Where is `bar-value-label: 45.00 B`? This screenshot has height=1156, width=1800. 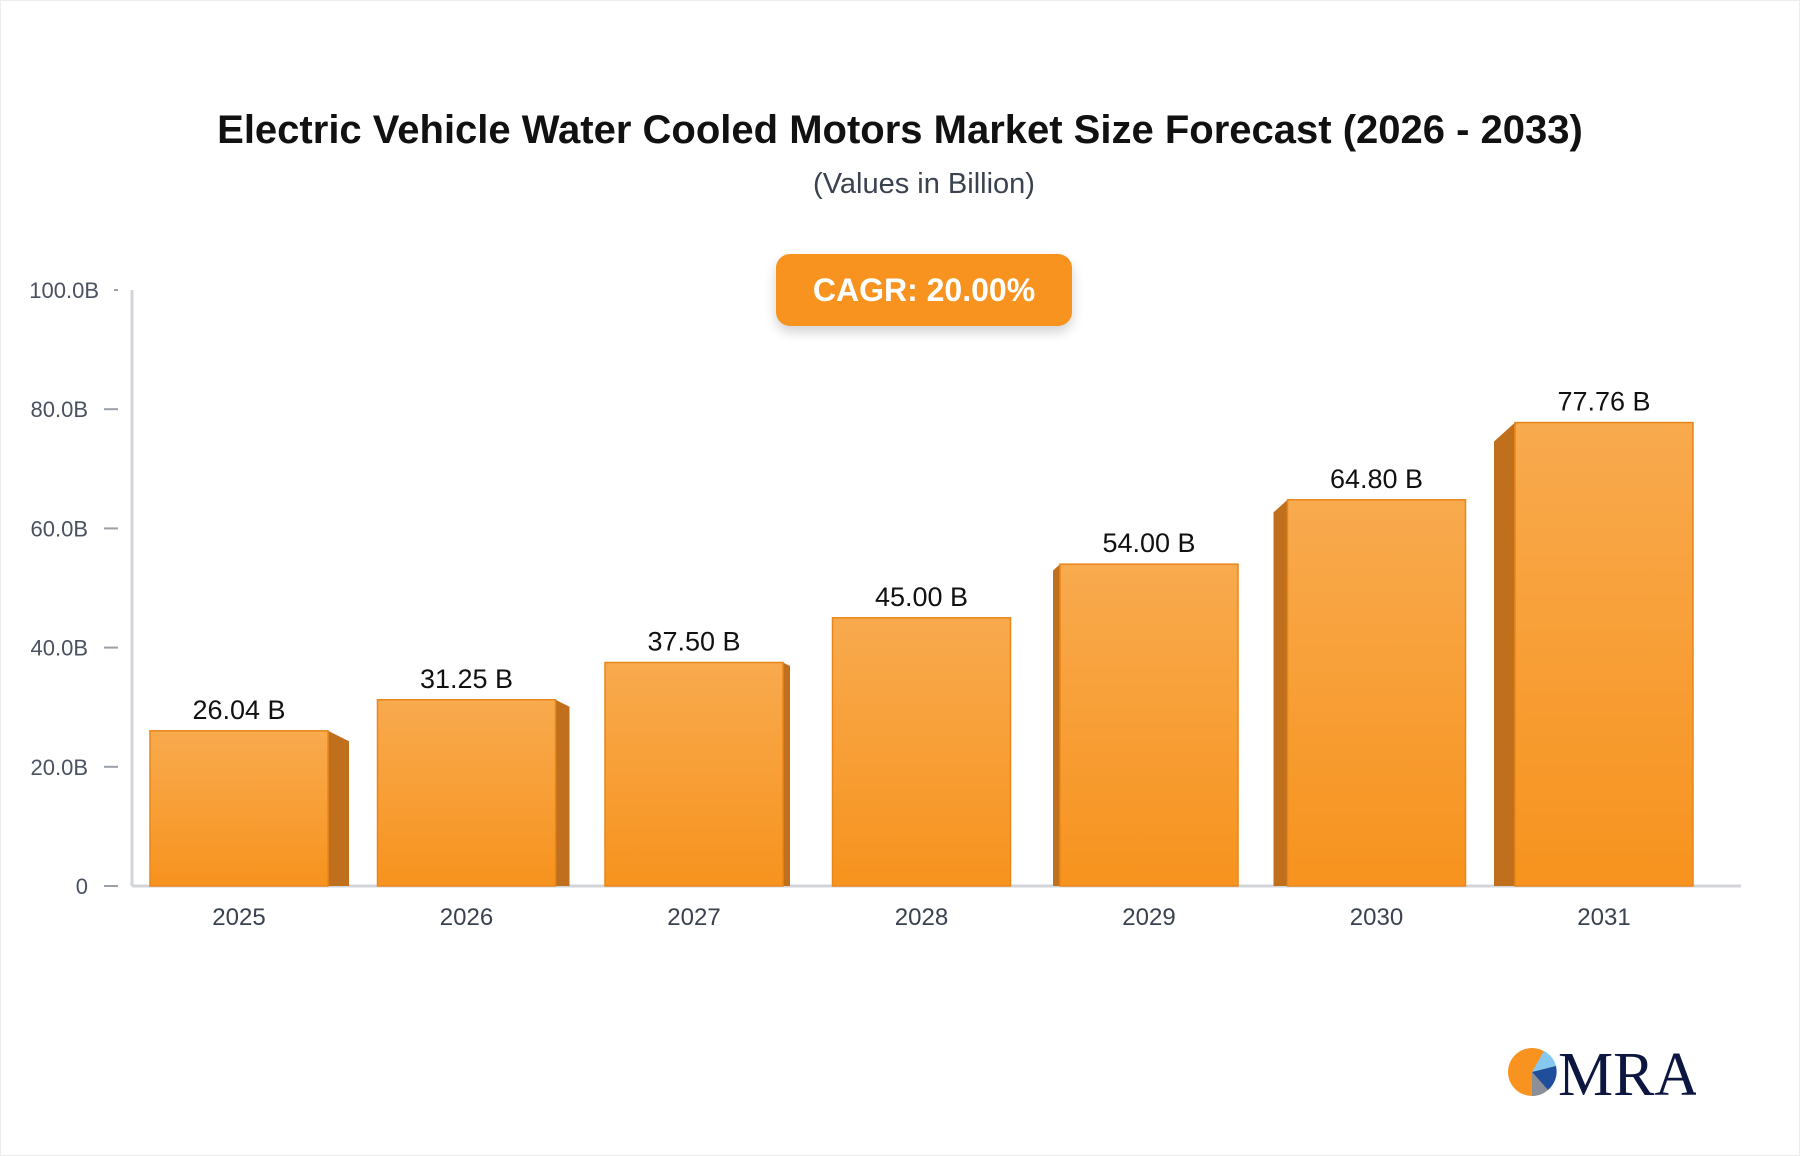
bar-value-label: 45.00 B is located at coordinates (921, 597).